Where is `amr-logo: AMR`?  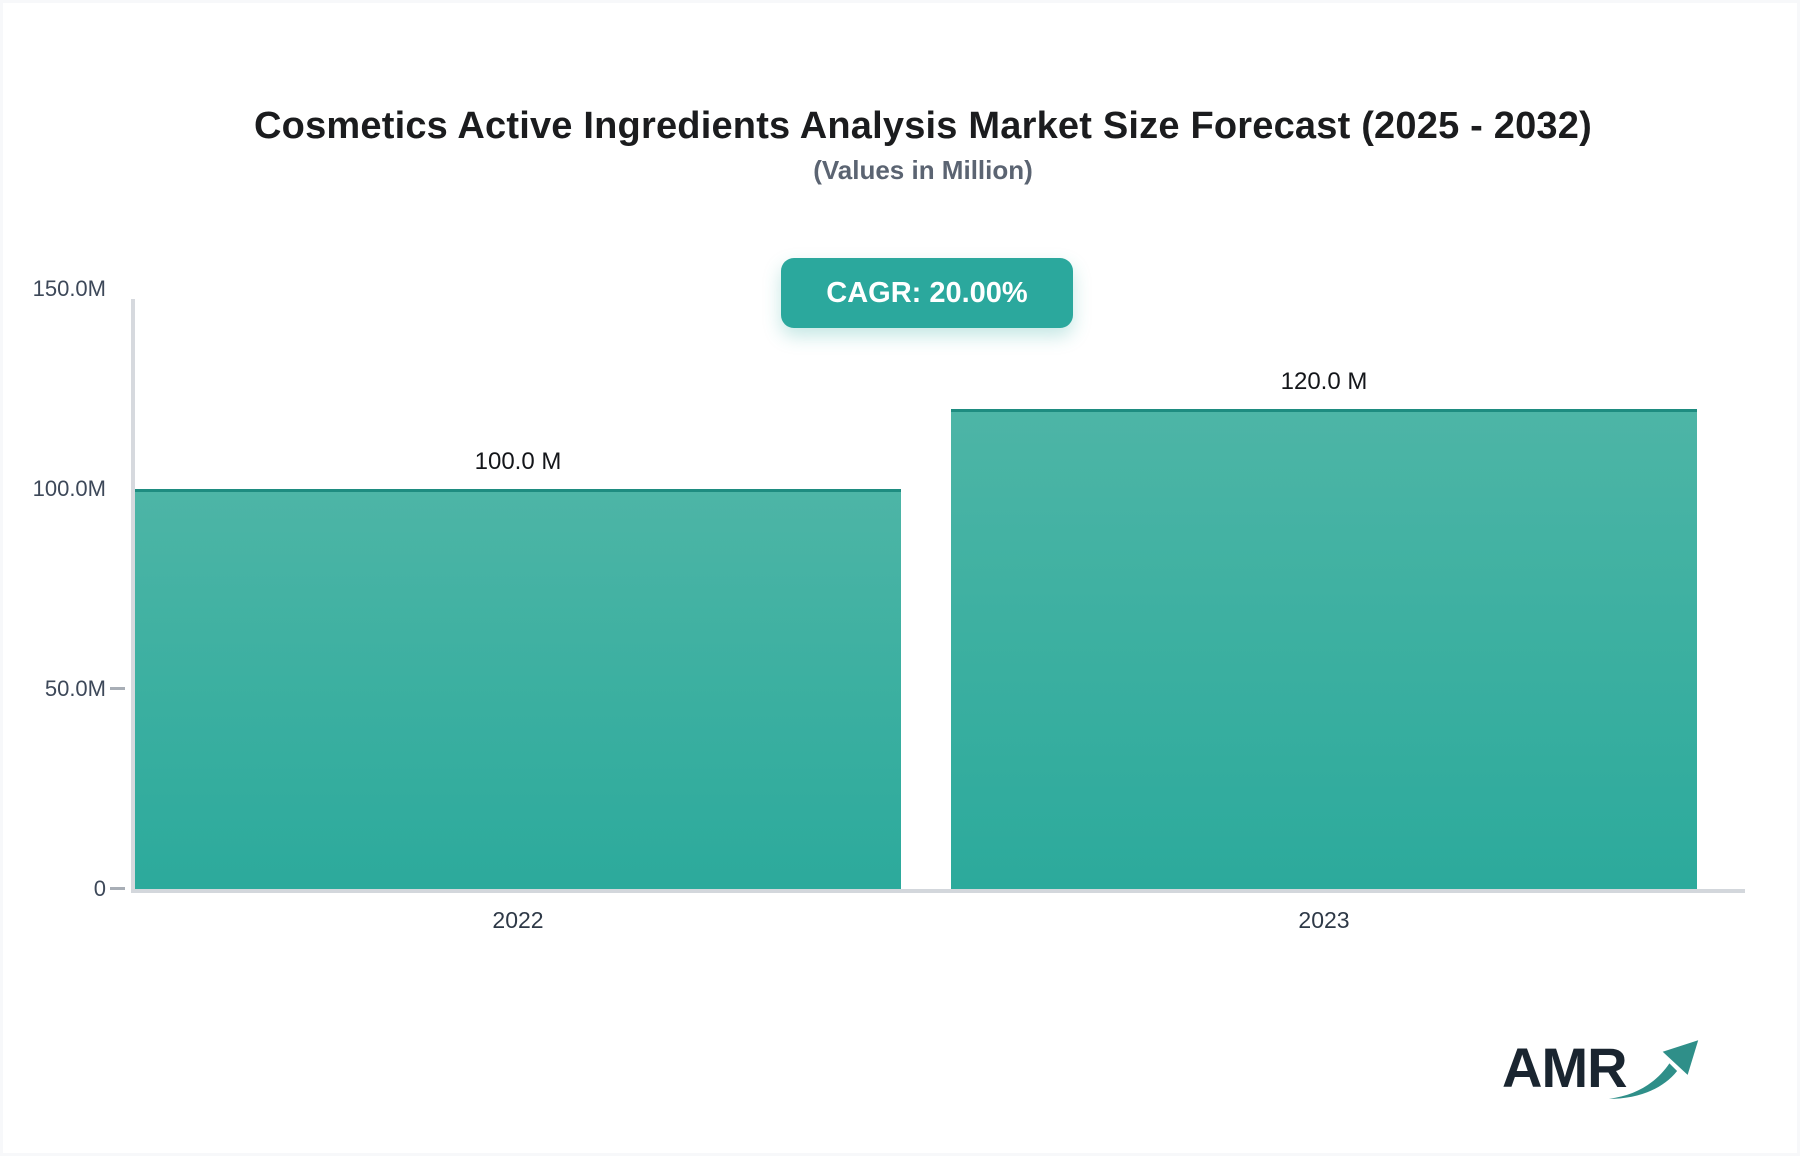 amr-logo: AMR is located at coordinates (1602, 1068).